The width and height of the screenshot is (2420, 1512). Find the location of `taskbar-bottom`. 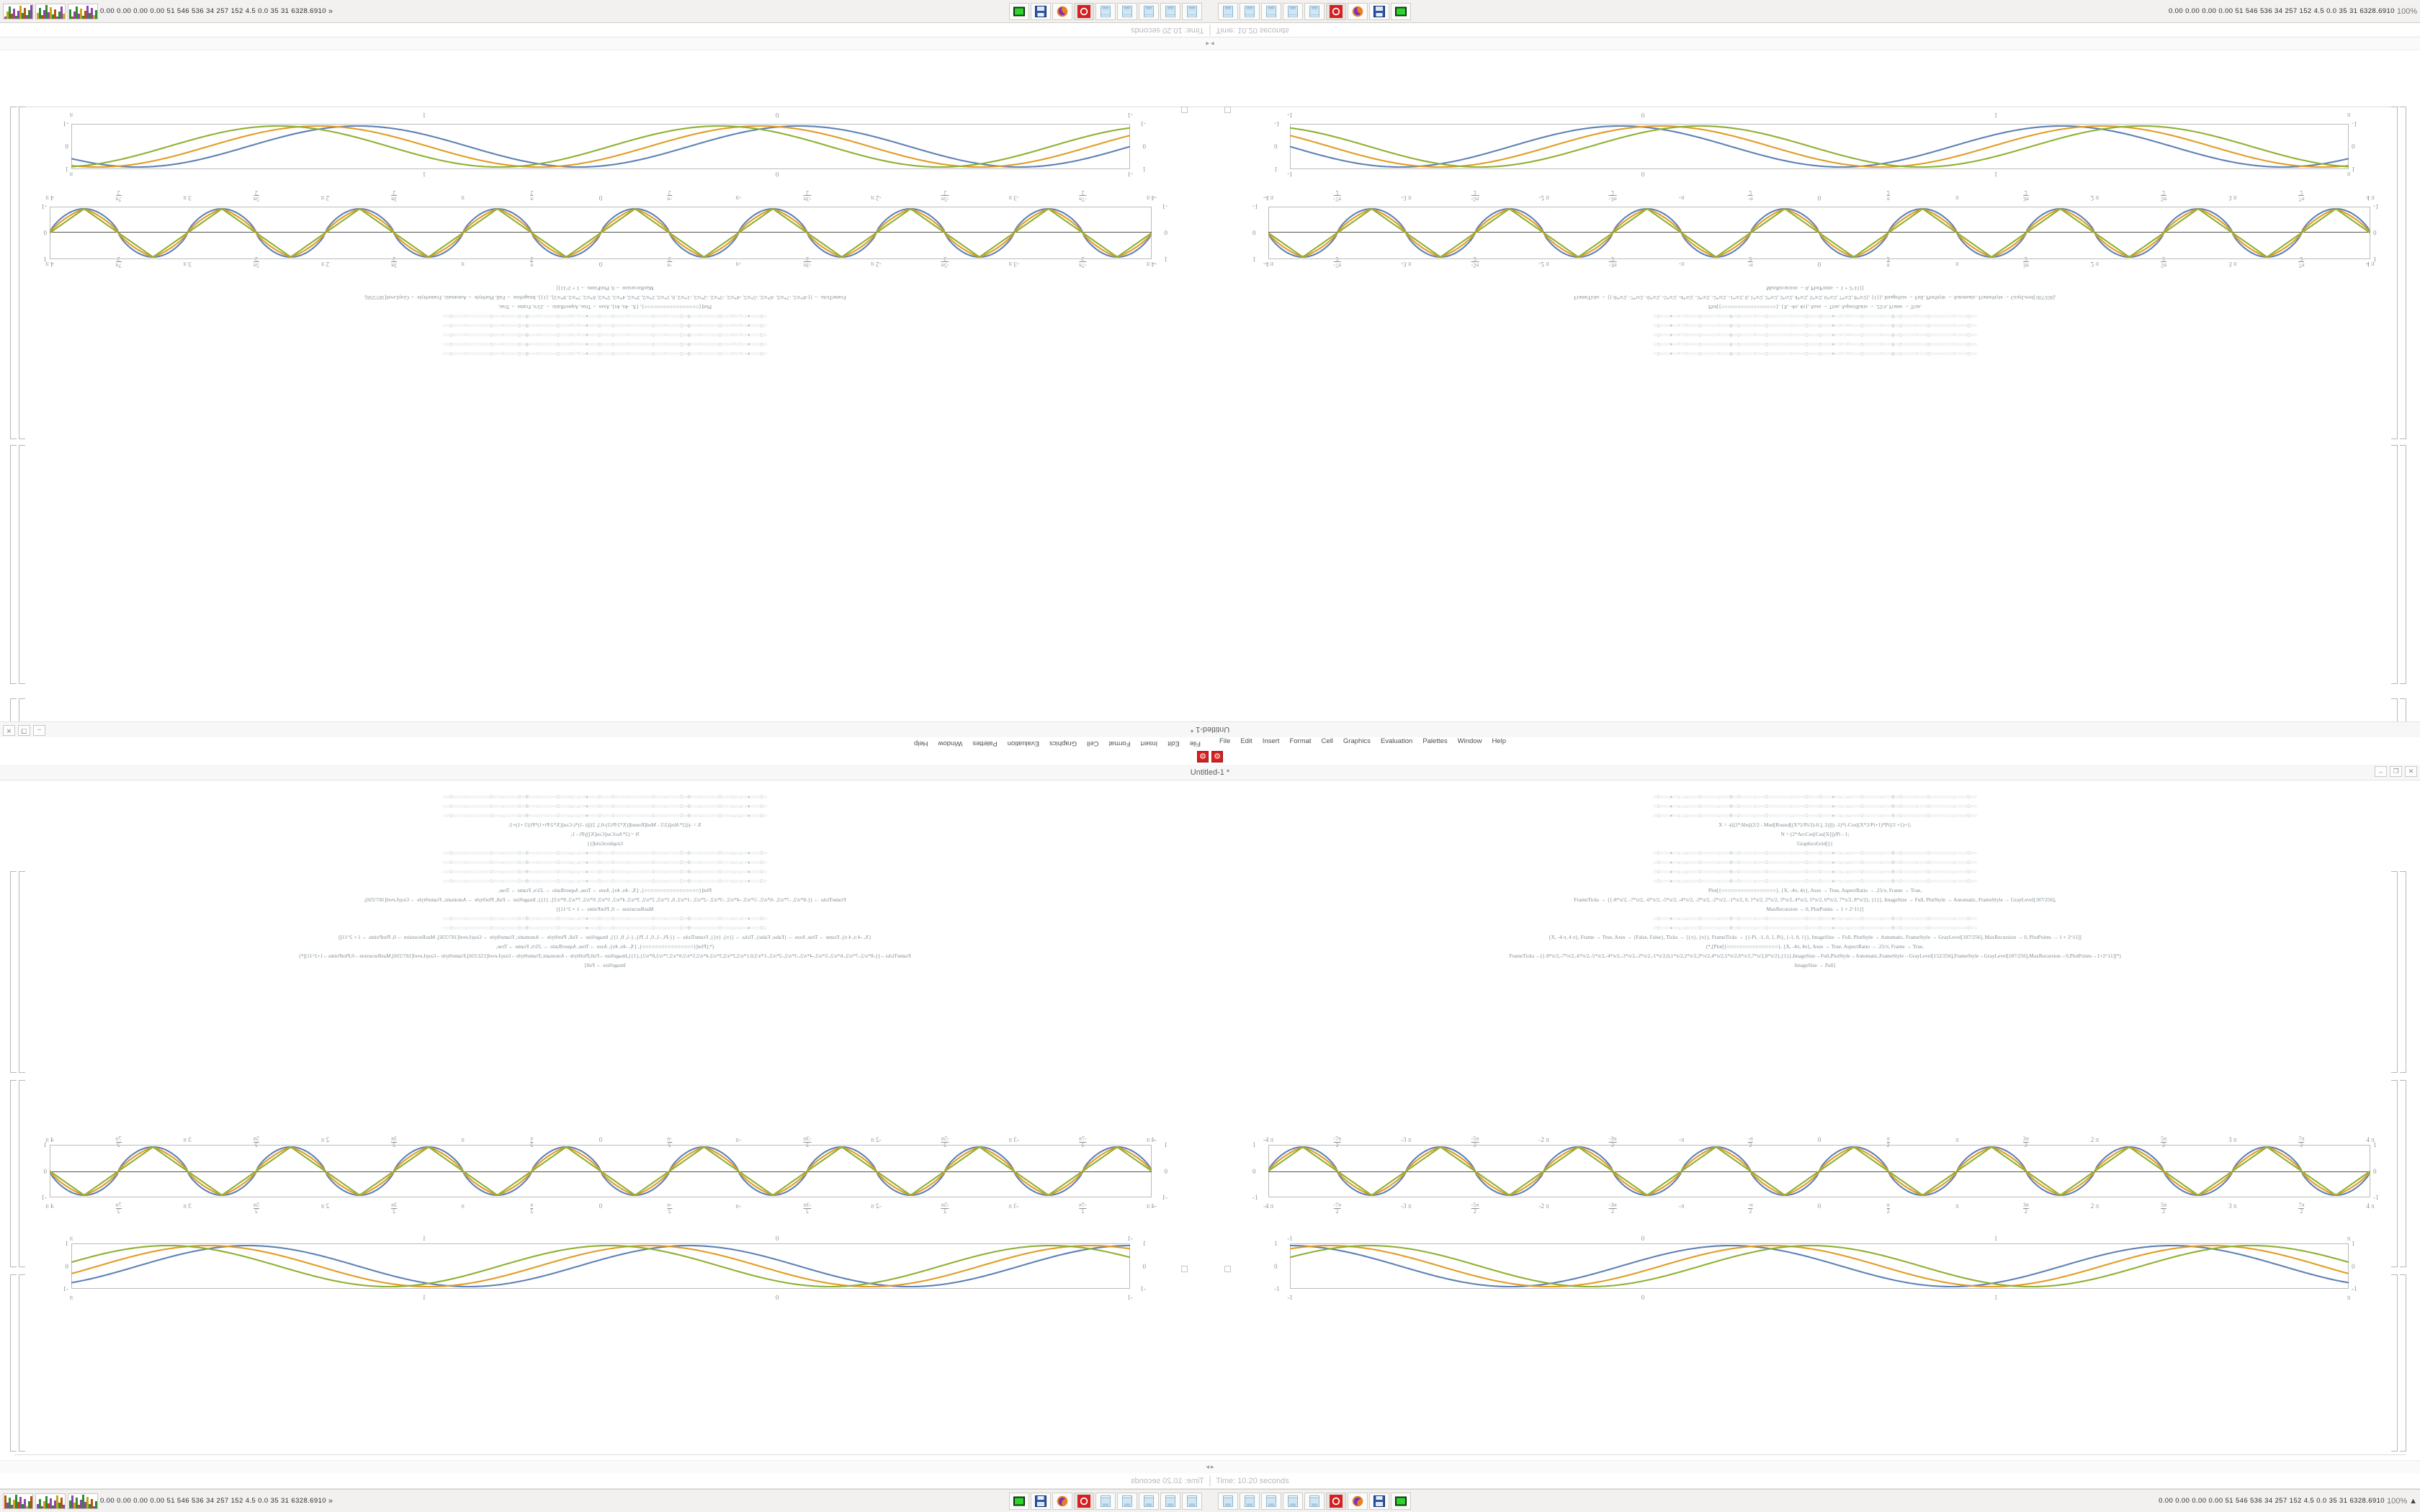

taskbar-bottom is located at coordinates (1210, 1501).